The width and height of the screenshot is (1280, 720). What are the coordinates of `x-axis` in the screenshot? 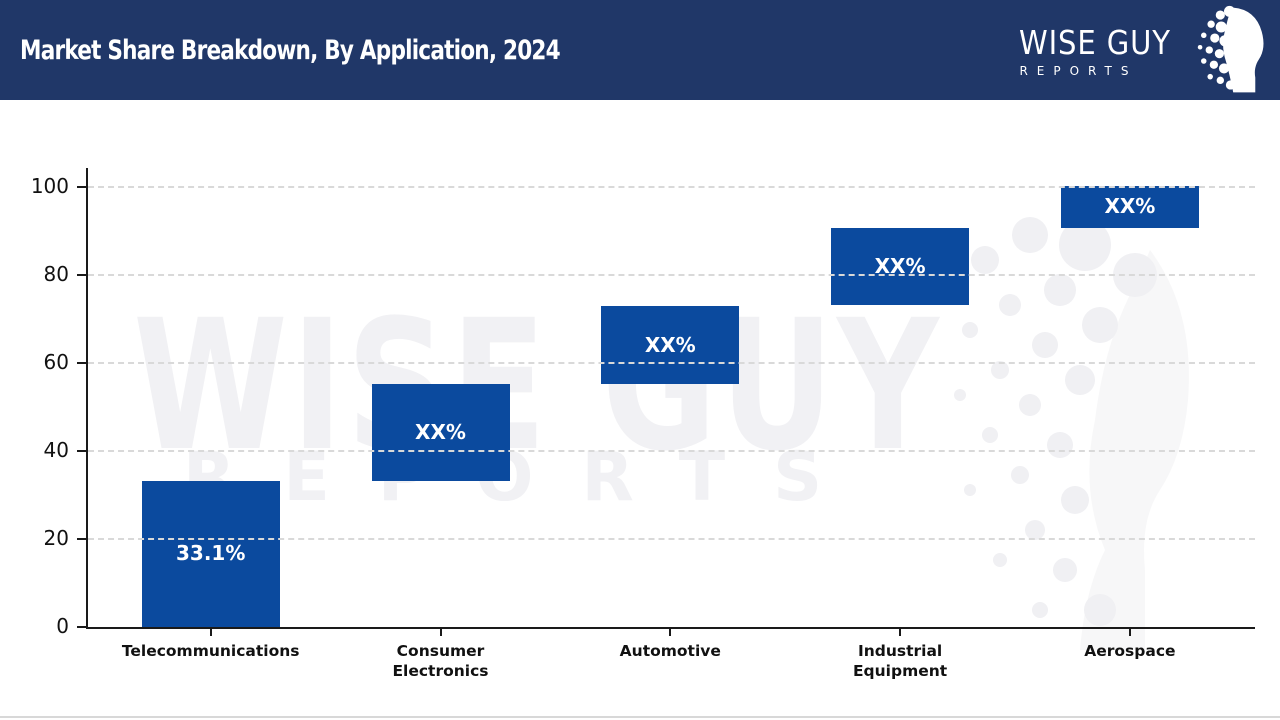 It's located at (670, 628).